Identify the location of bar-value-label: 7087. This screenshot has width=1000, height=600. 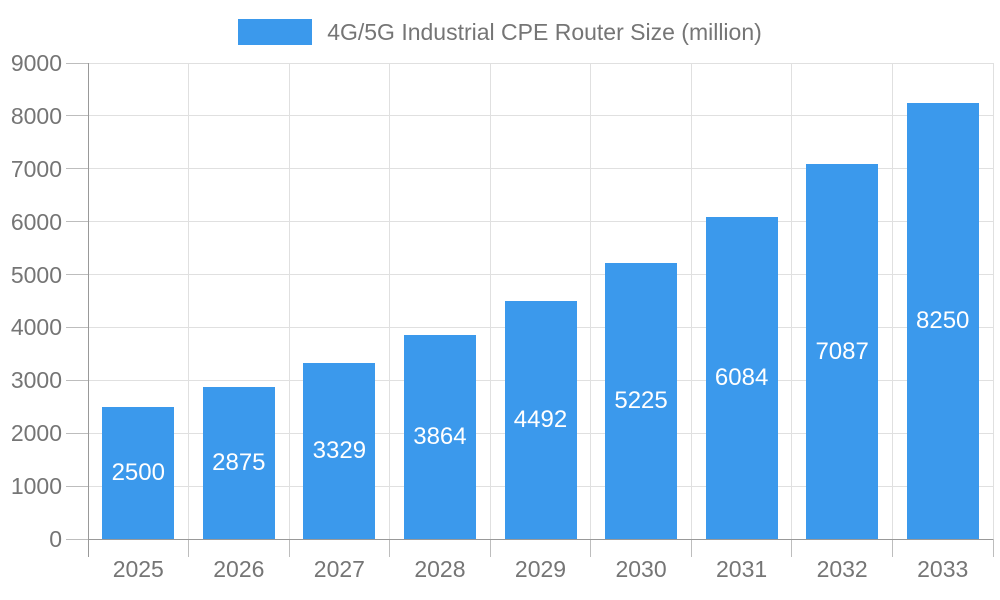
(842, 351).